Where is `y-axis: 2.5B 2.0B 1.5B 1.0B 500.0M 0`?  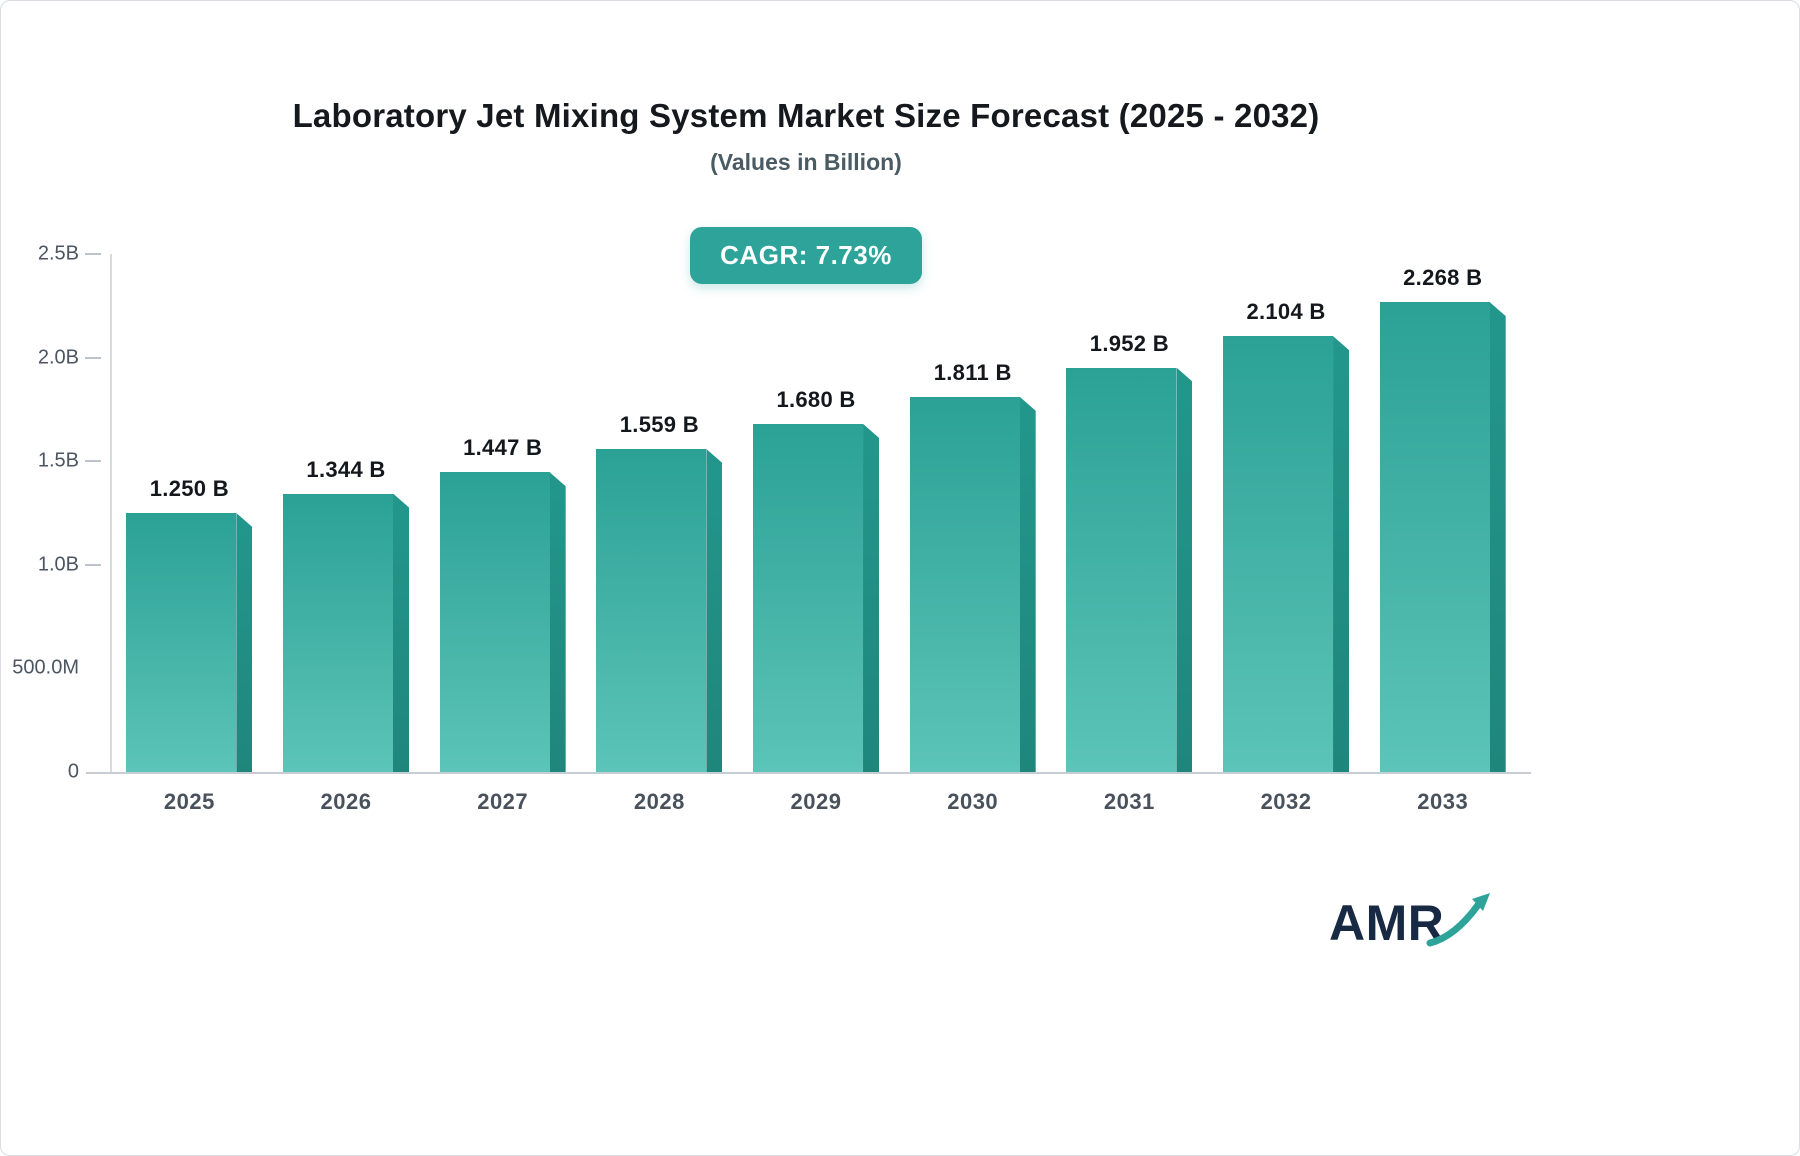
y-axis: 2.5B 2.0B 1.5B 1.0B 500.0M 0 is located at coordinates (51, 513).